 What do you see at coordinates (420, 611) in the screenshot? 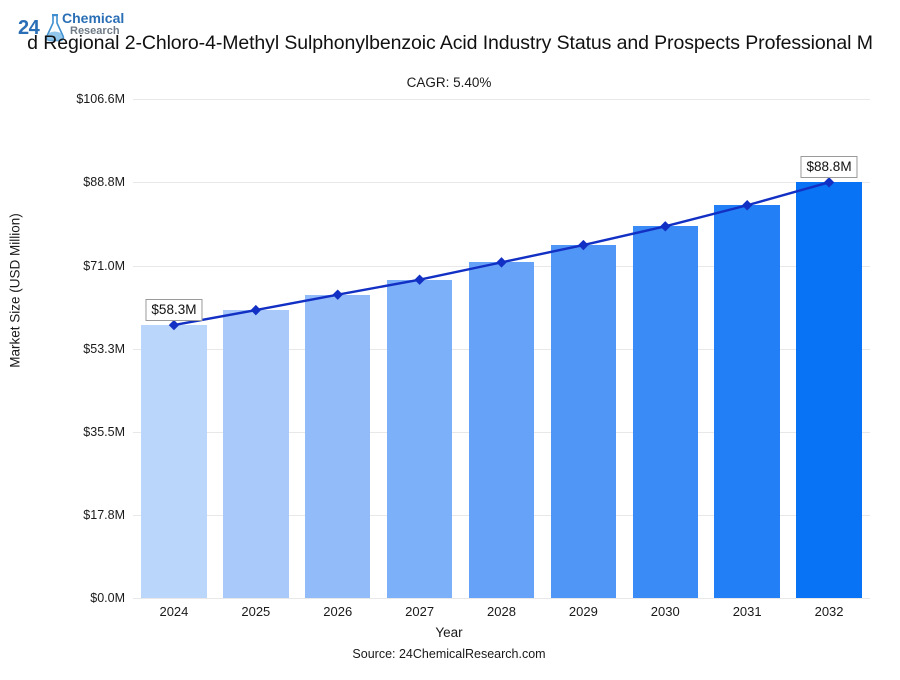
I see `x-tick-label: 2027` at bounding box center [420, 611].